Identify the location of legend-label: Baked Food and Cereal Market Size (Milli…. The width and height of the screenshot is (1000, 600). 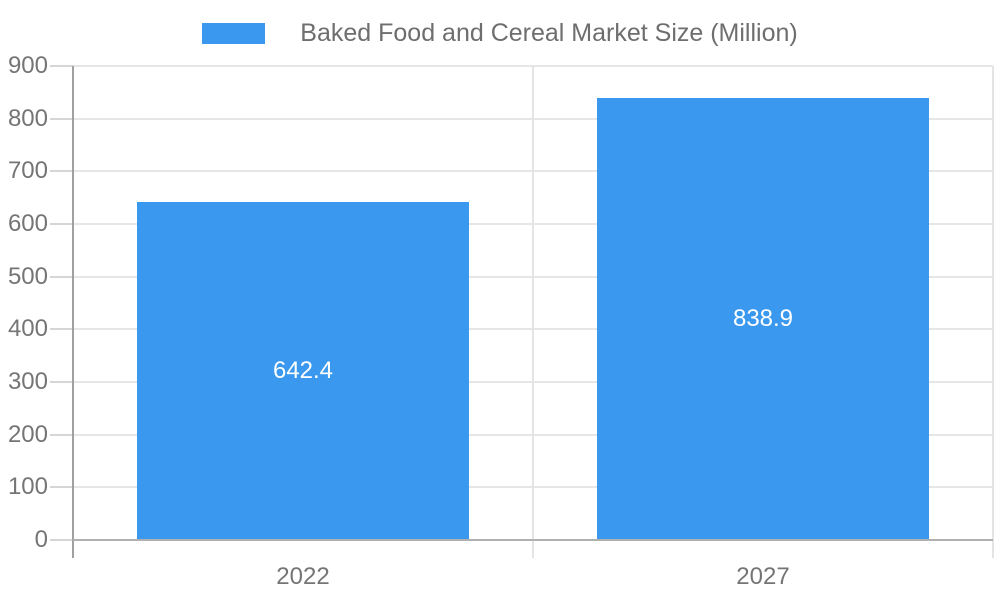
(549, 32).